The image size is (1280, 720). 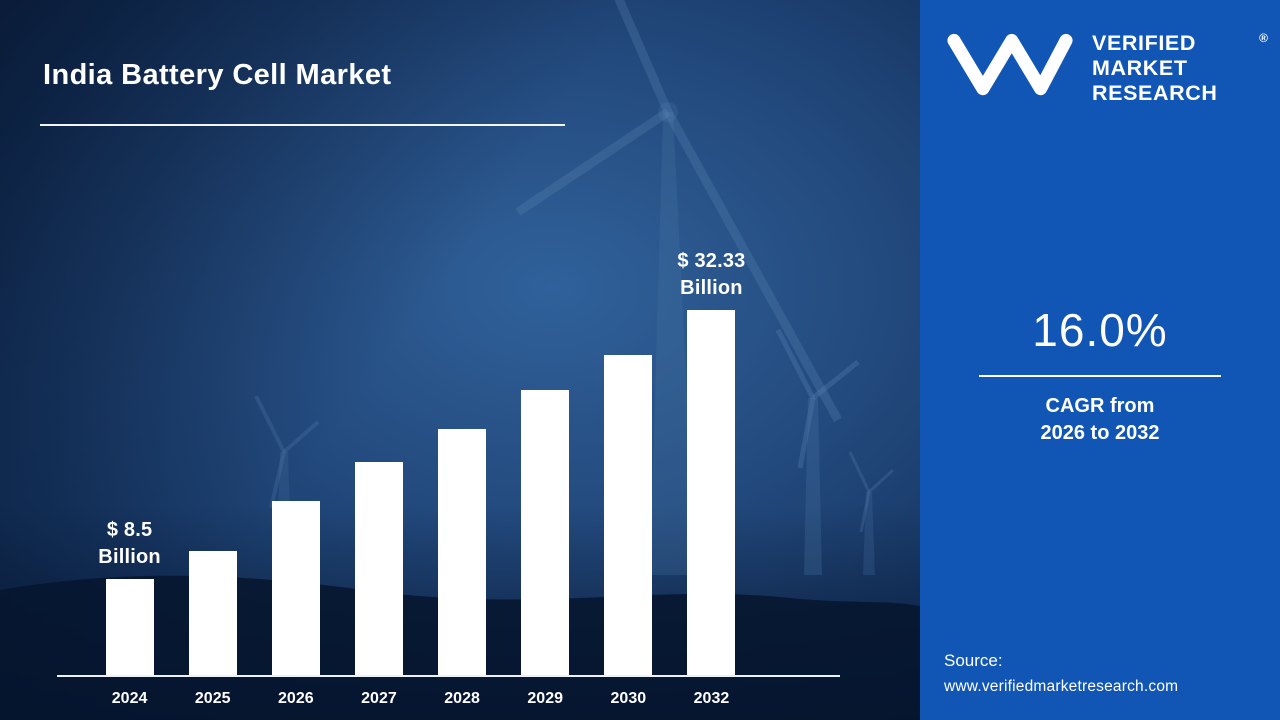 What do you see at coordinates (1140, 68) in the screenshot?
I see `brand-name-line2: MARKET` at bounding box center [1140, 68].